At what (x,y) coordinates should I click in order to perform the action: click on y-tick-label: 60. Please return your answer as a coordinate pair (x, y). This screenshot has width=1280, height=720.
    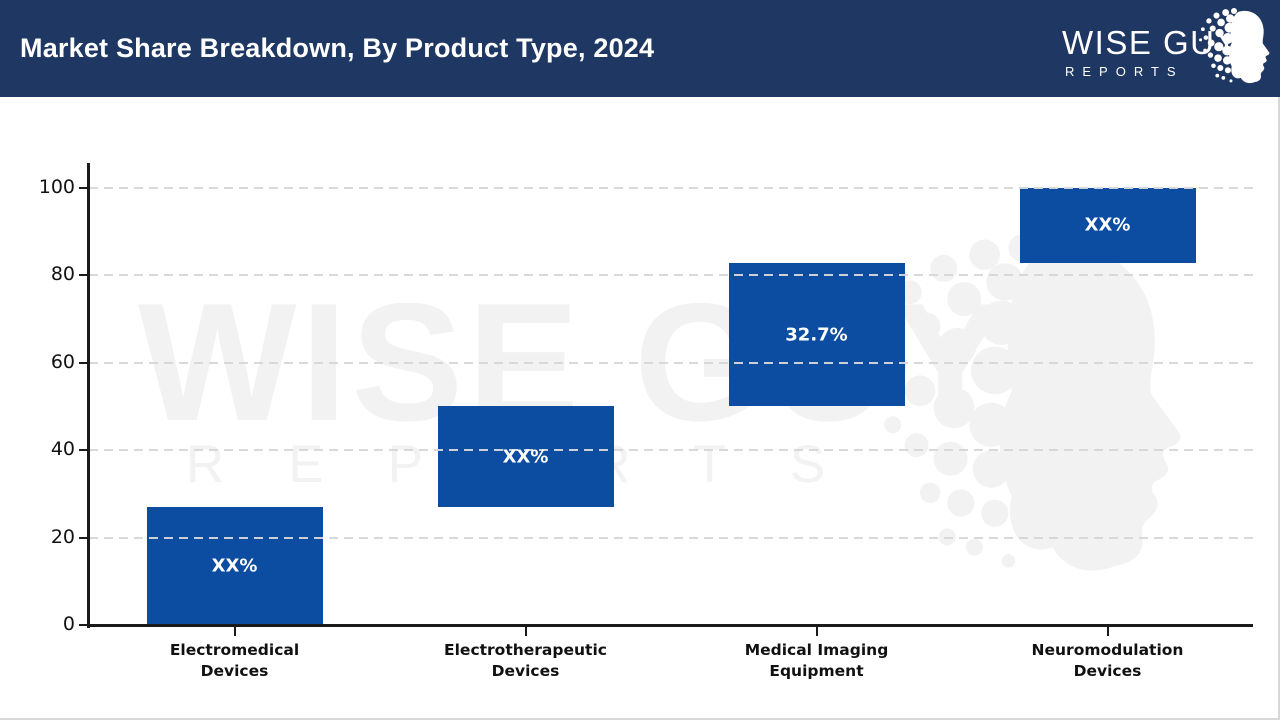
    Looking at the image, I should click on (62, 361).